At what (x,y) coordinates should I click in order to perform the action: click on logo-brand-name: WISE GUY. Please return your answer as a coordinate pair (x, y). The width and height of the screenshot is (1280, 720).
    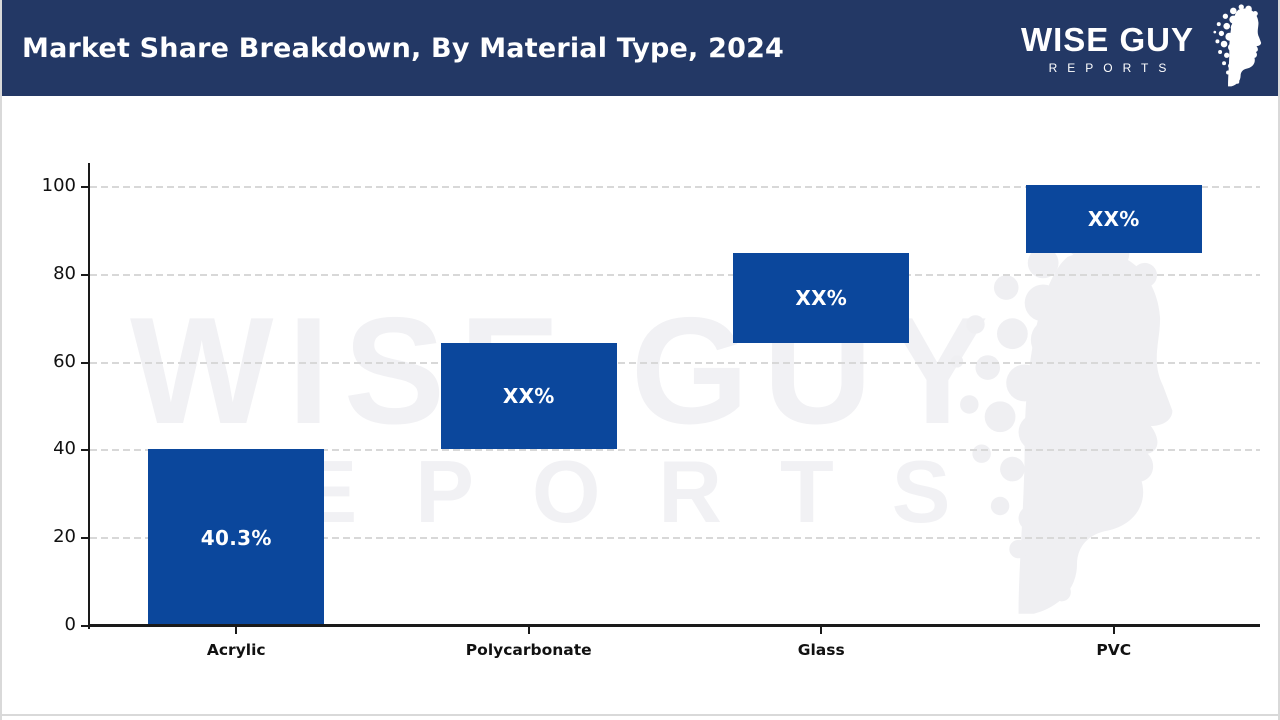
    Looking at the image, I should click on (1107, 39).